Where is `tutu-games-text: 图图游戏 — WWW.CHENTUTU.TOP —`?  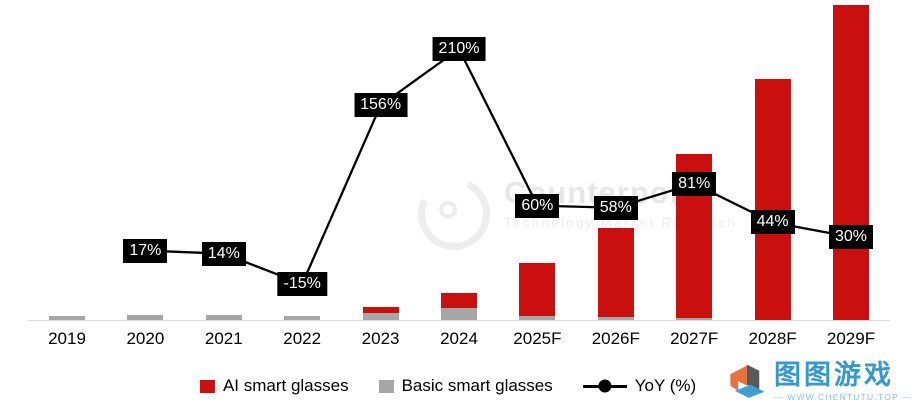 tutu-games-text: 图图游戏 — WWW.CHENTUTU.TOP — is located at coordinates (843, 381).